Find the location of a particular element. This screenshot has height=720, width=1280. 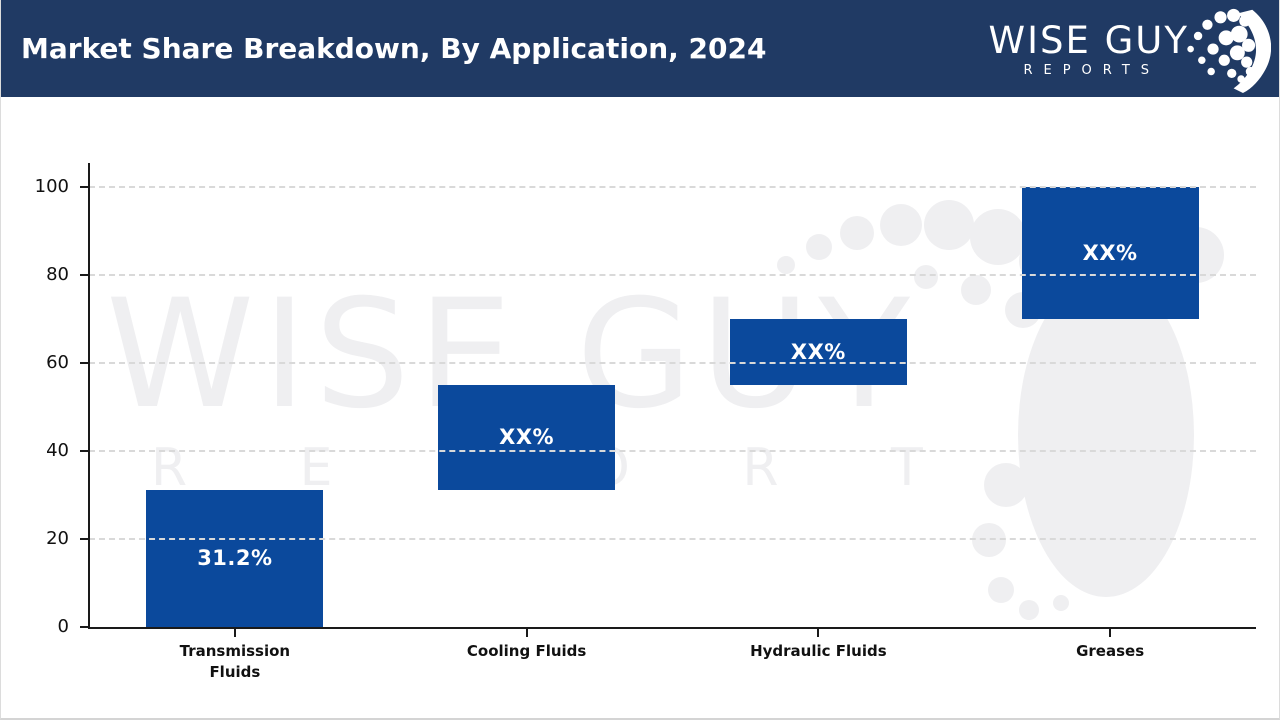

y-tick-label: 60 is located at coordinates (57, 362).